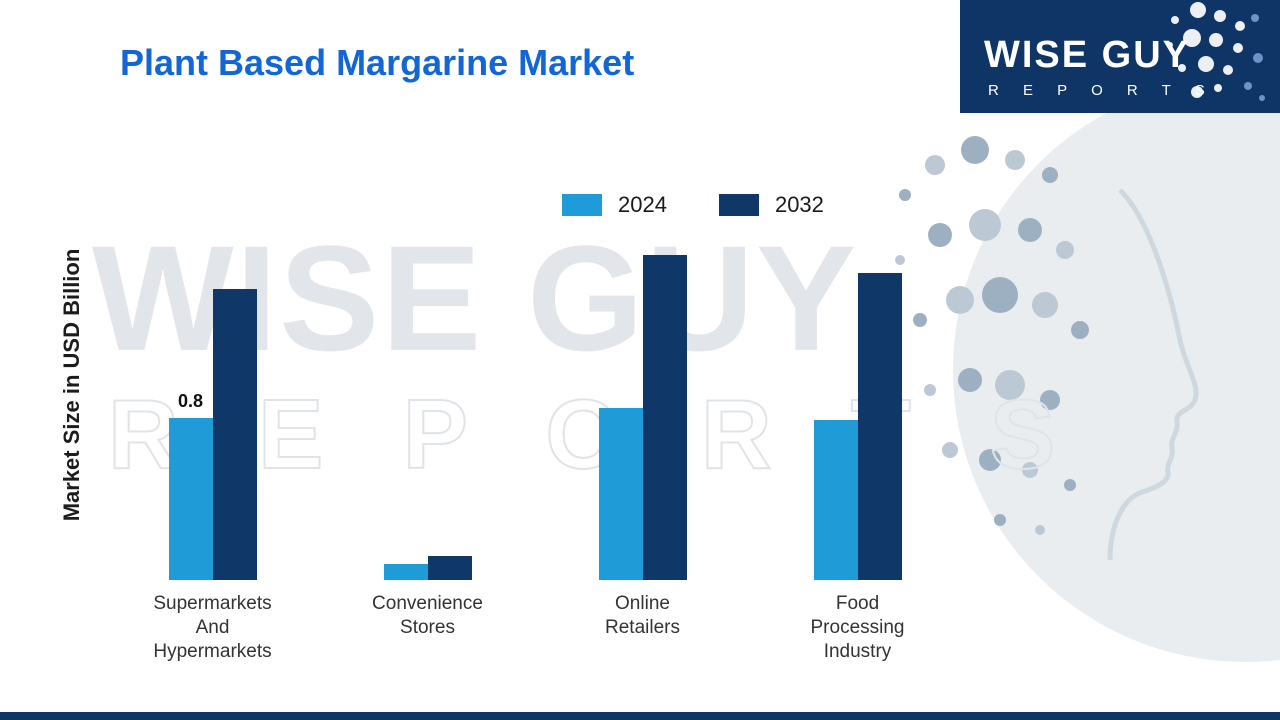 The image size is (1280, 720). What do you see at coordinates (693, 205) in the screenshot?
I see `legend: 2024 2032` at bounding box center [693, 205].